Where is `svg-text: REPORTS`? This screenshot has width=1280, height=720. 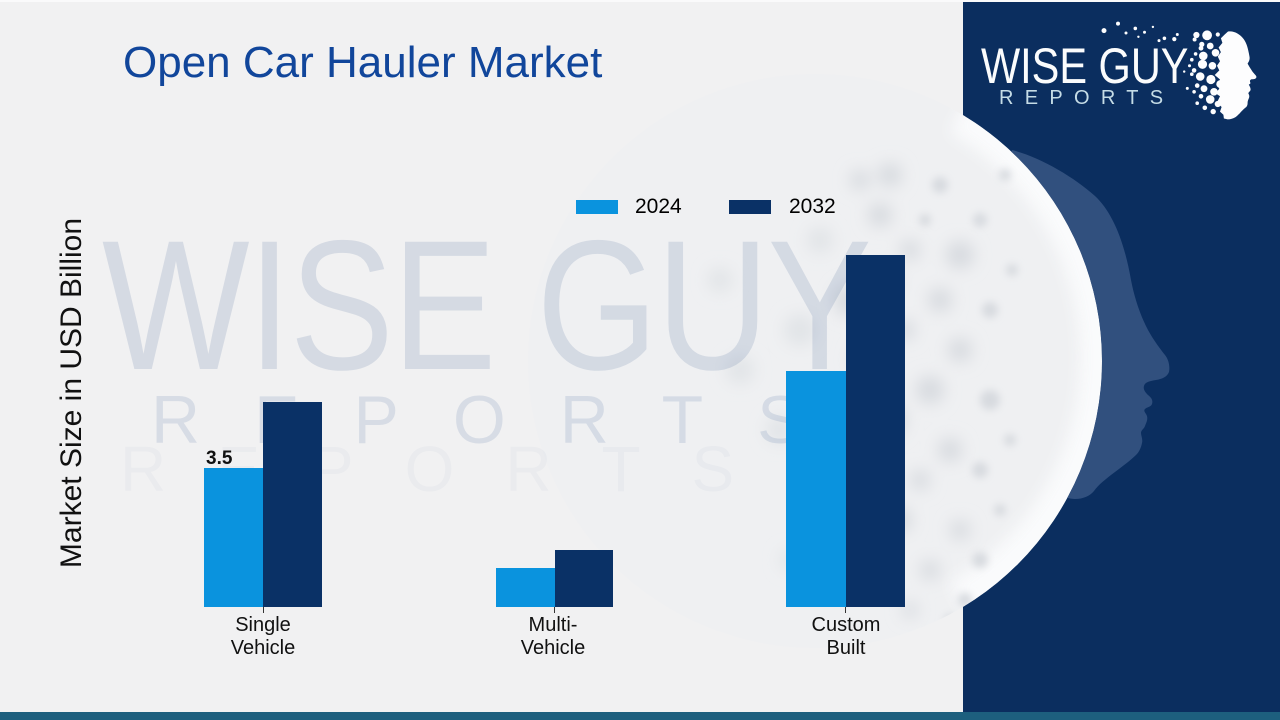 svg-text: REPORTS is located at coordinates (1086, 98).